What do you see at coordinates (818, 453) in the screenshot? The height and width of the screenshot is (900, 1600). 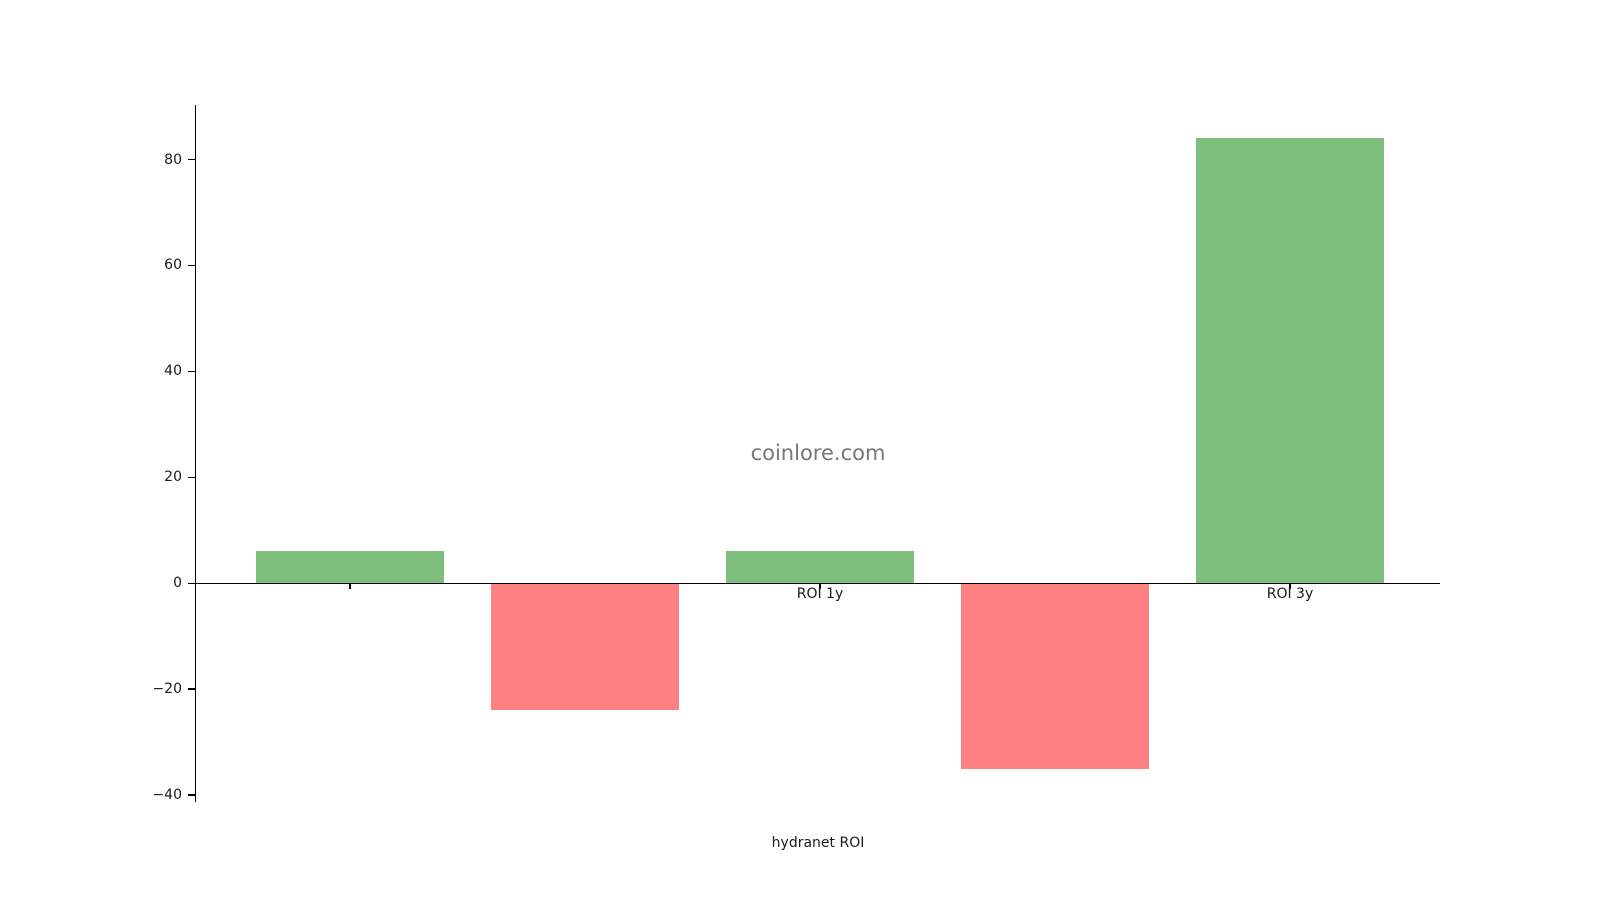 I see `watermark-text: coinlore.com` at bounding box center [818, 453].